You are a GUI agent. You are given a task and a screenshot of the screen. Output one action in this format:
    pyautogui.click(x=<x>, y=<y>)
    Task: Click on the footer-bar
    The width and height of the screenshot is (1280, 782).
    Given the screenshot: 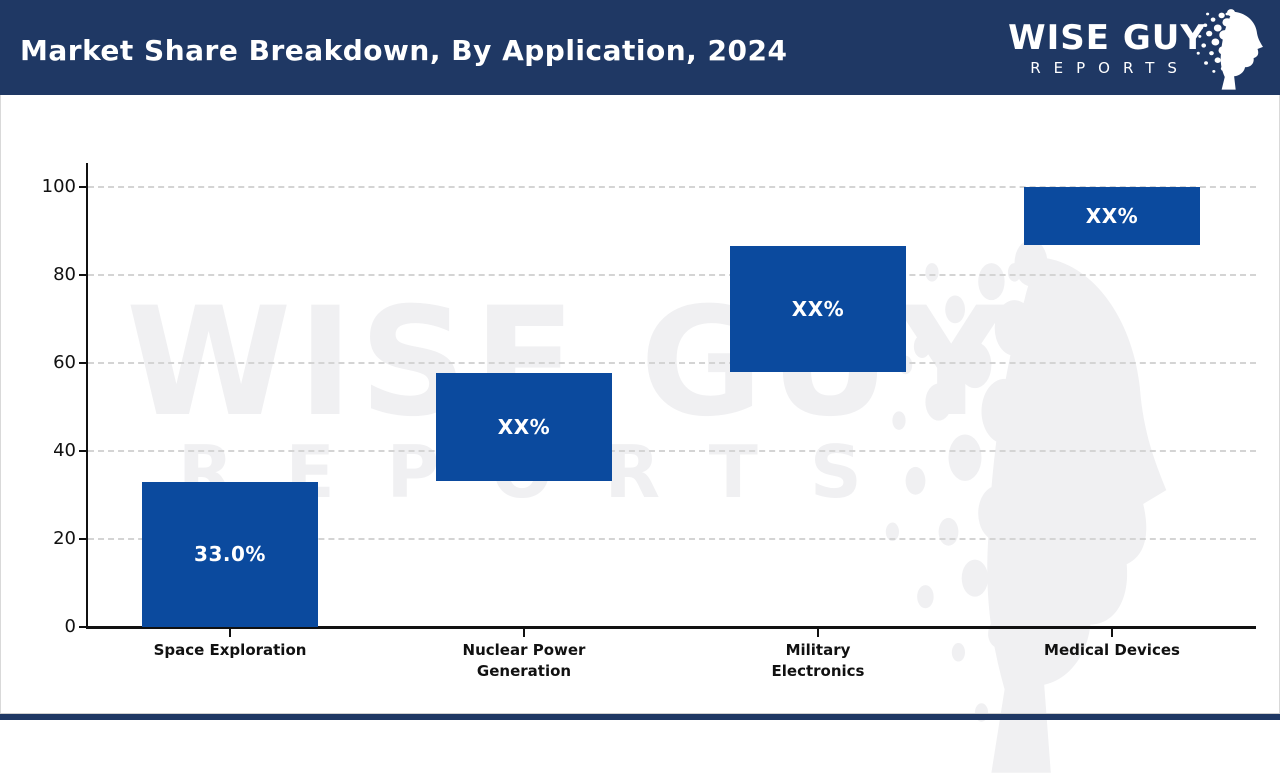 What is the action you would take?
    pyautogui.click(x=640, y=717)
    